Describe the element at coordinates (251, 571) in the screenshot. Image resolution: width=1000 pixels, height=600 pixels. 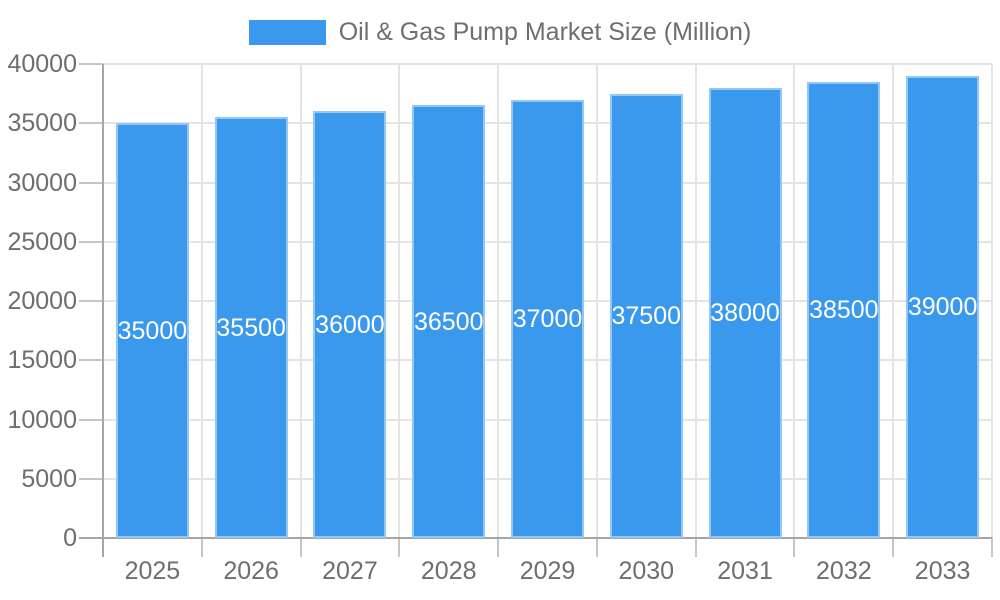
I see `x-tick-label: 2026` at that location.